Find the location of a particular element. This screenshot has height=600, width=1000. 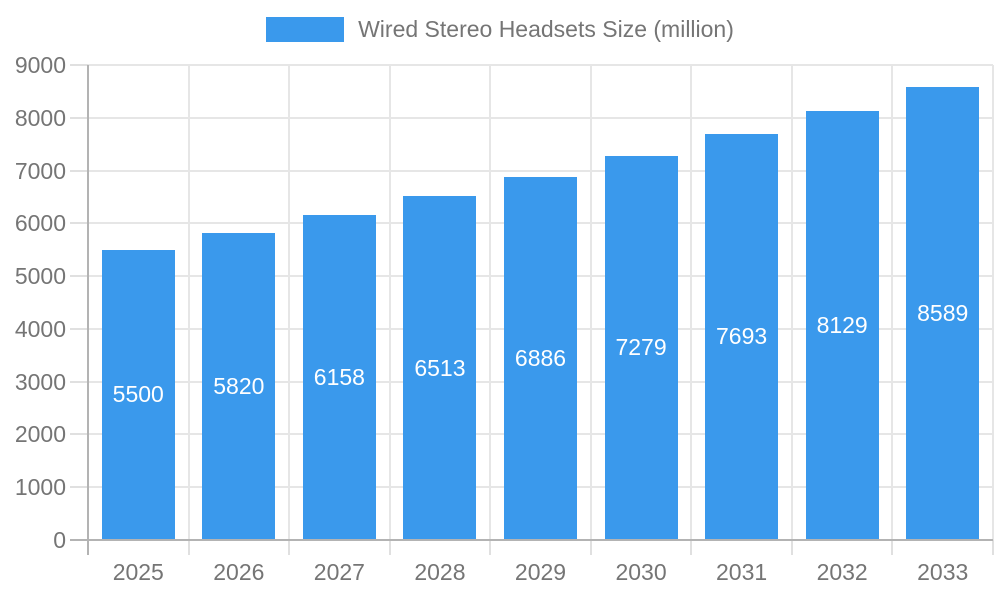

bar: 6886 is located at coordinates (540, 358).